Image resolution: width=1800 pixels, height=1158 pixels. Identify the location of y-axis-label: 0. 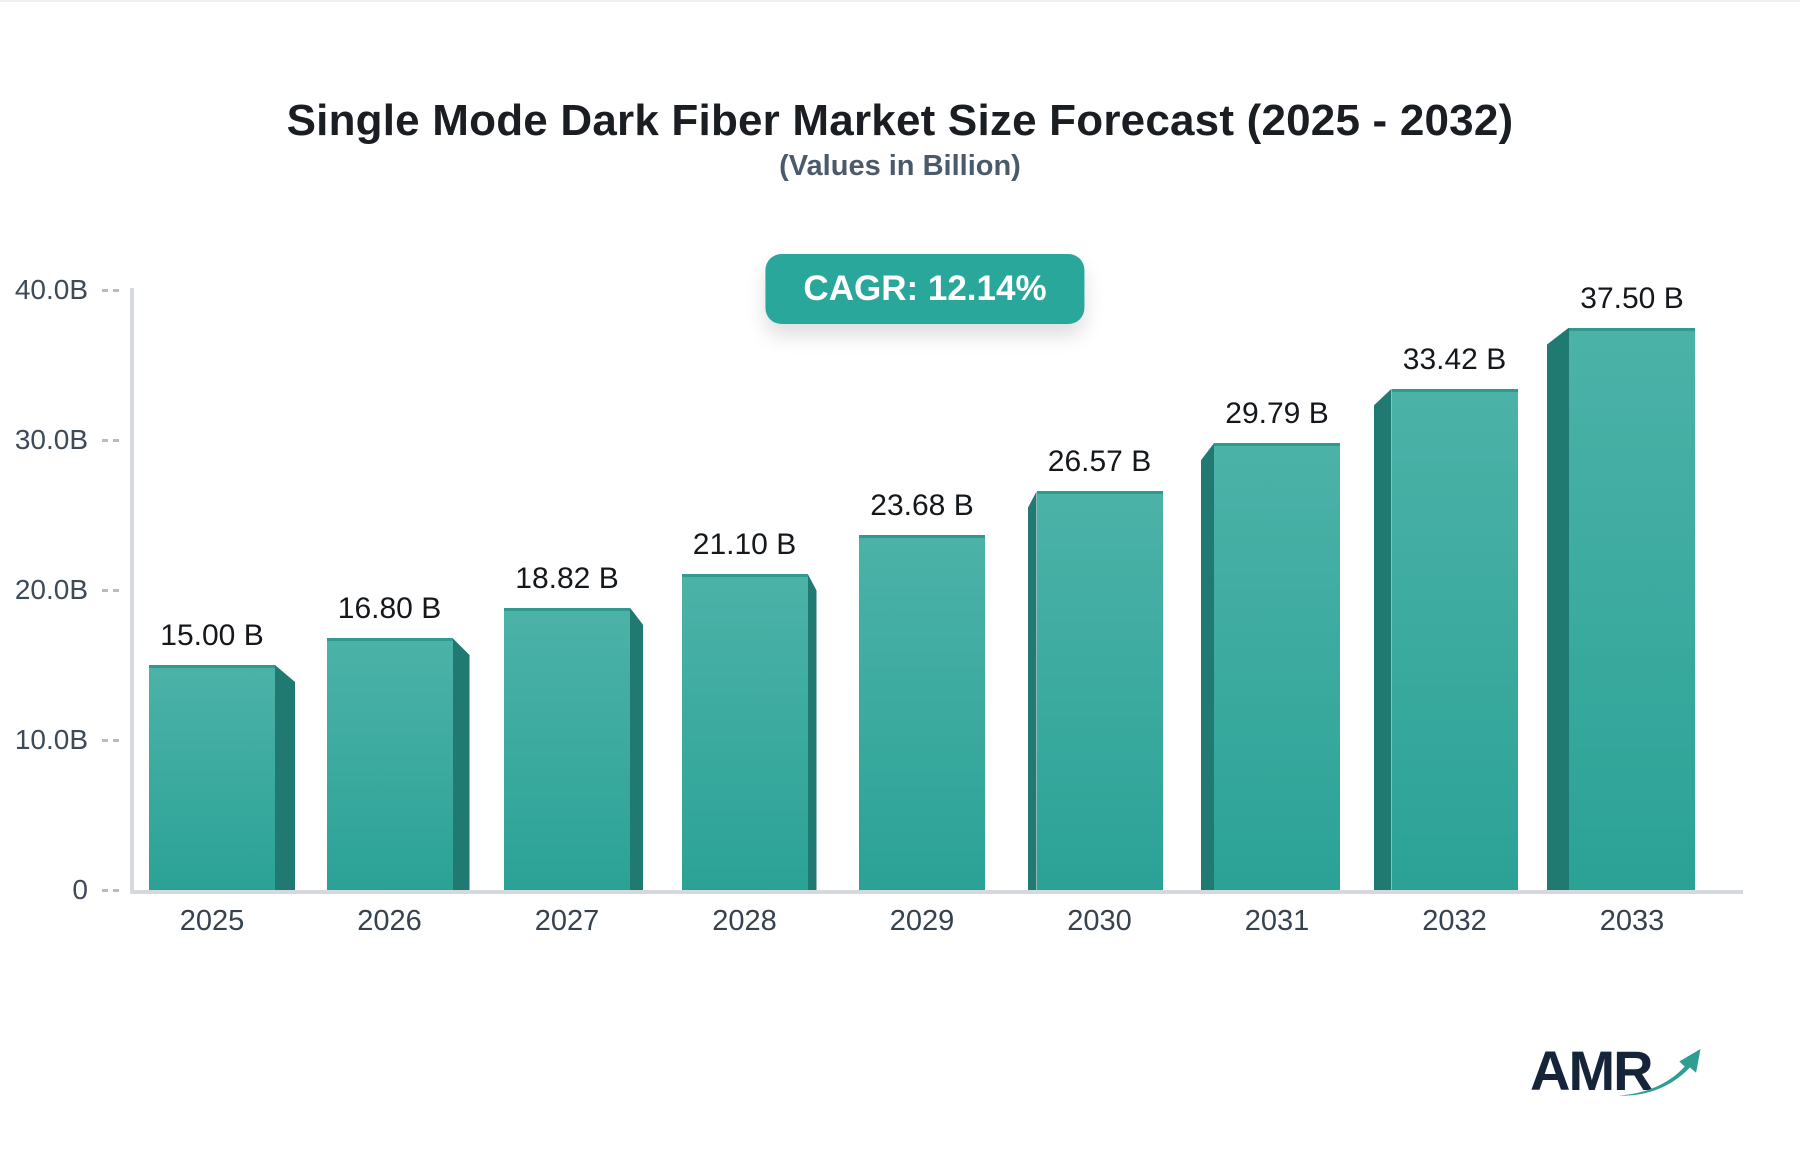
(80, 889).